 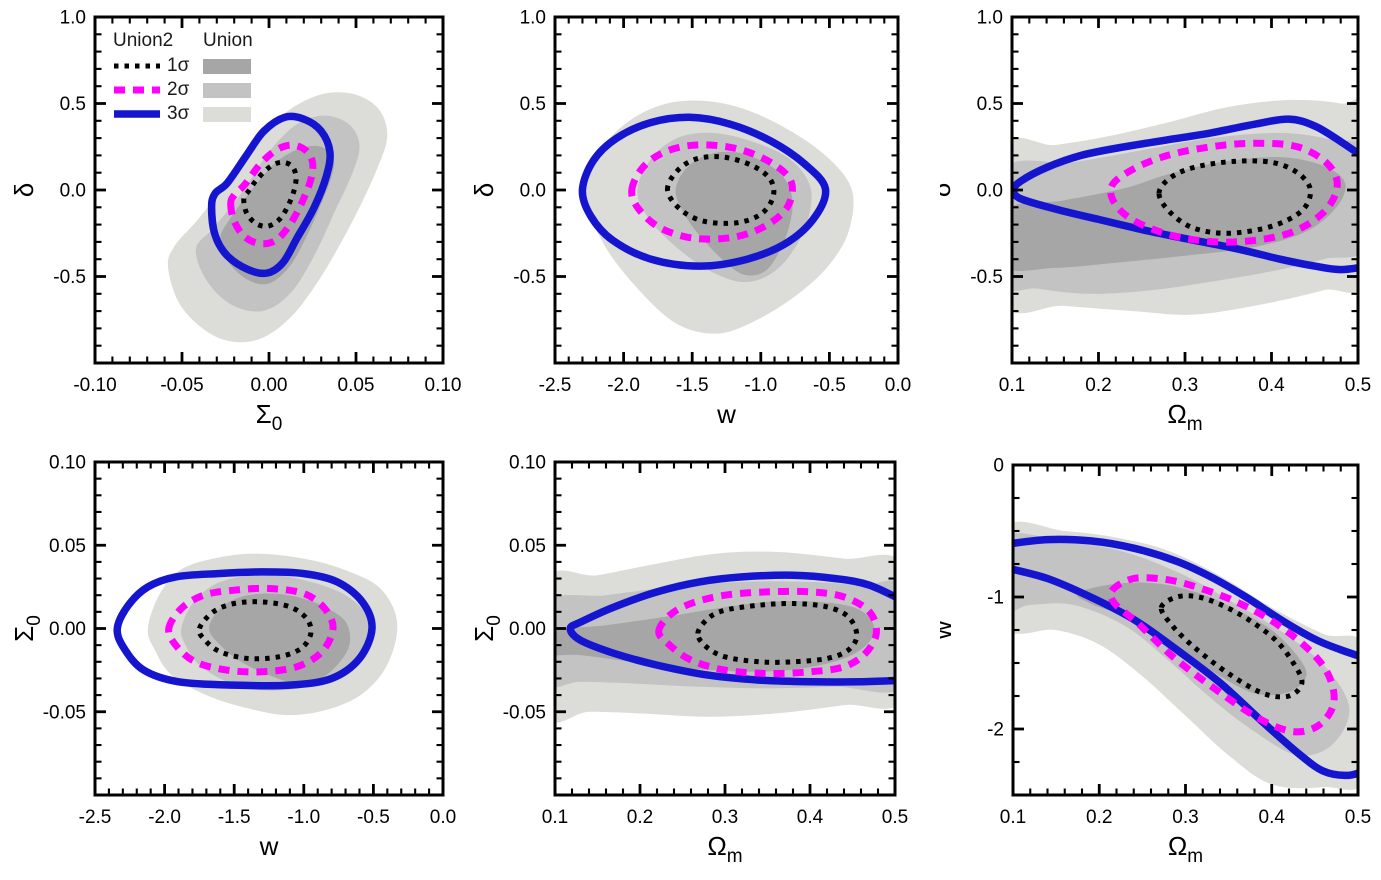 I want to click on y-tick-label: 0, so click(x=998, y=466).